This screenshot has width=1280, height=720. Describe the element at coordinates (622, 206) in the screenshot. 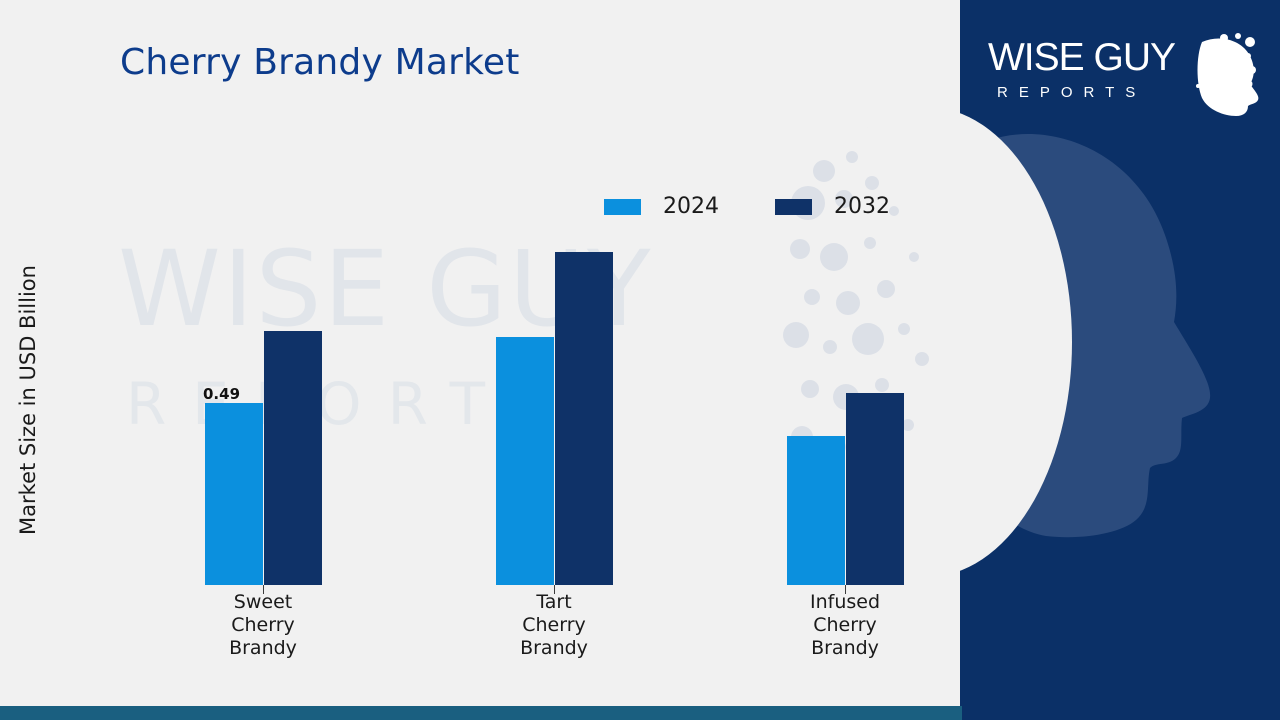

I see `legend-swatch-2024-icon` at that location.